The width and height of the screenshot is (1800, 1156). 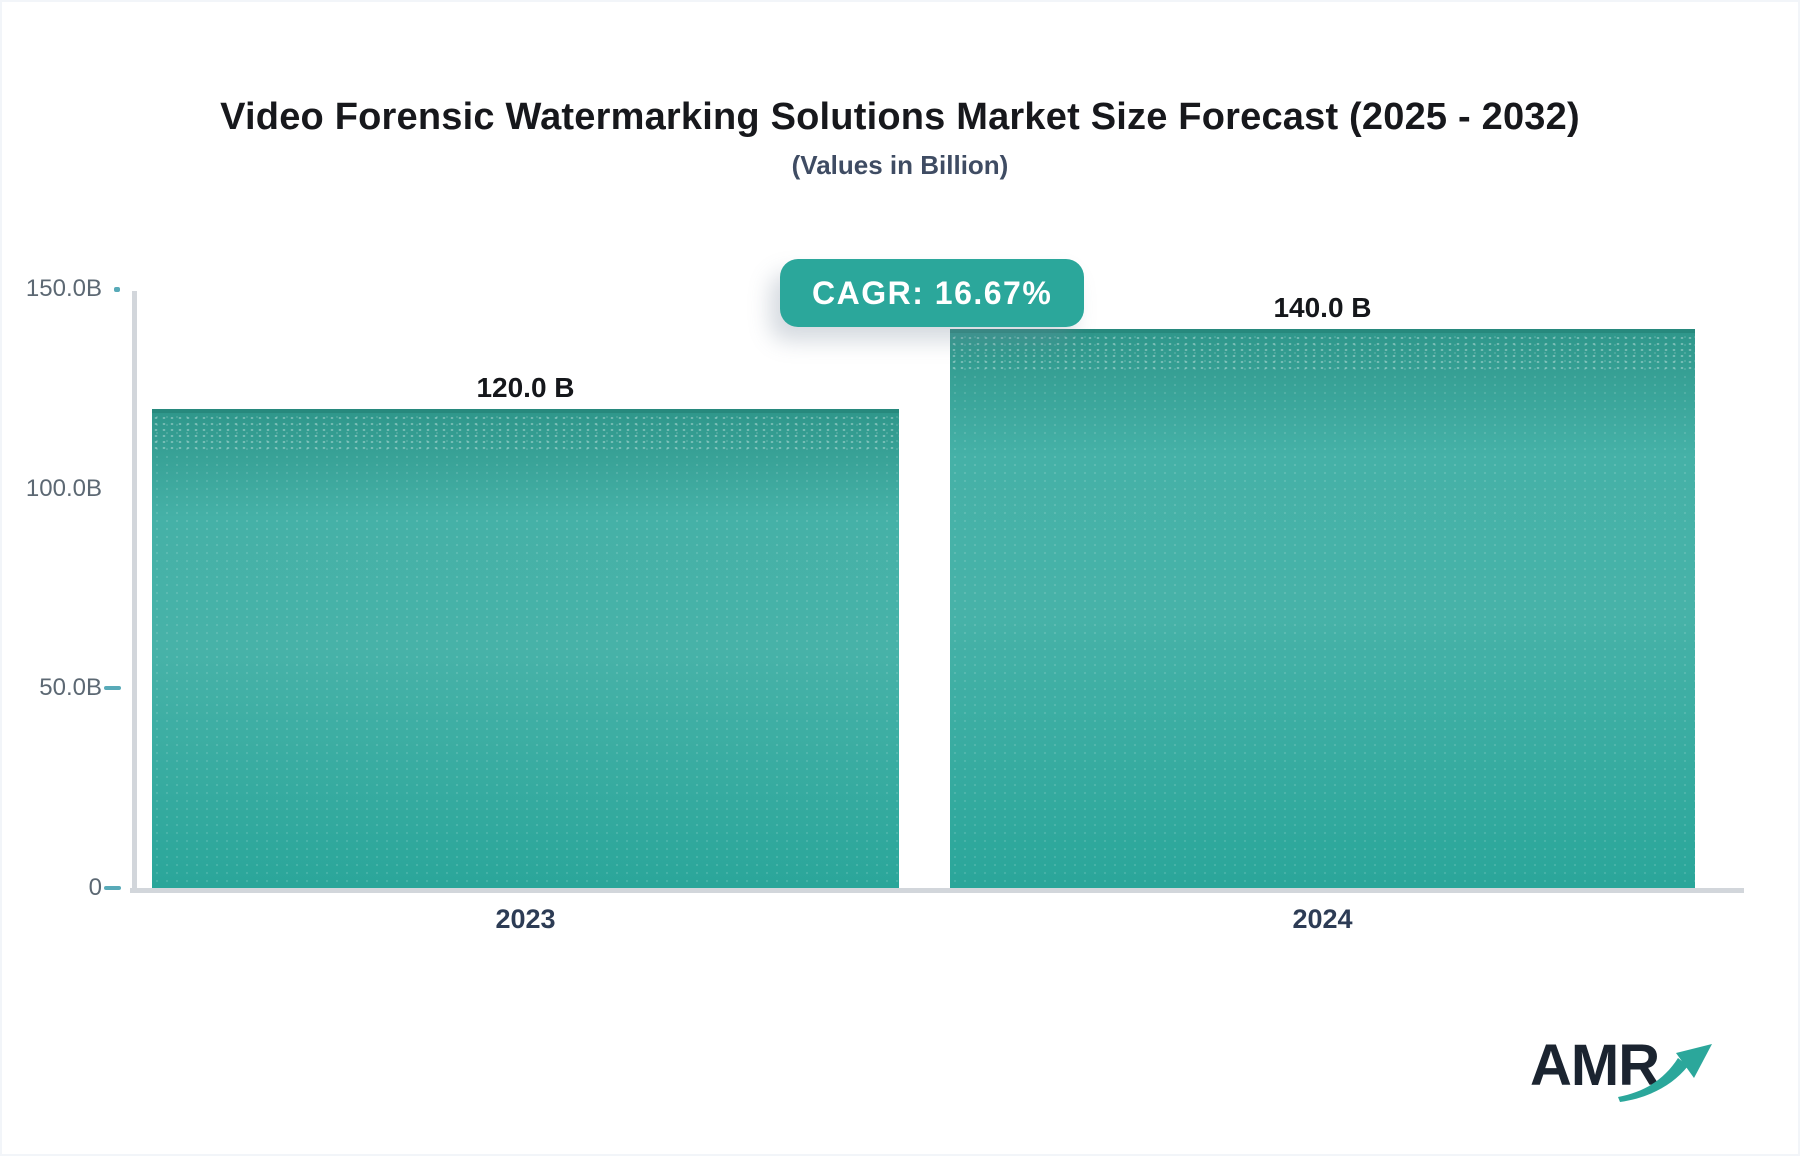 I want to click on bar-value-label-2023: 120.0 B, so click(x=525, y=387).